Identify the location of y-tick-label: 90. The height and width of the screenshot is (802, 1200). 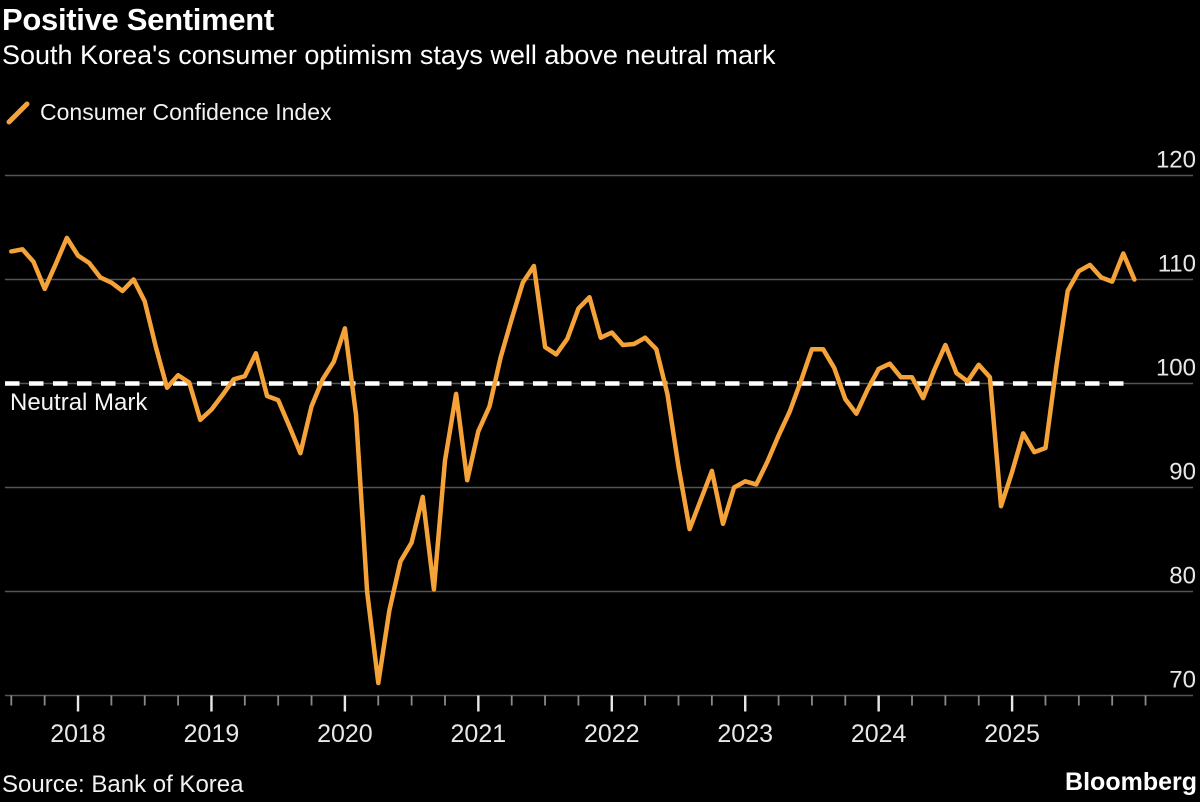
(1182, 472).